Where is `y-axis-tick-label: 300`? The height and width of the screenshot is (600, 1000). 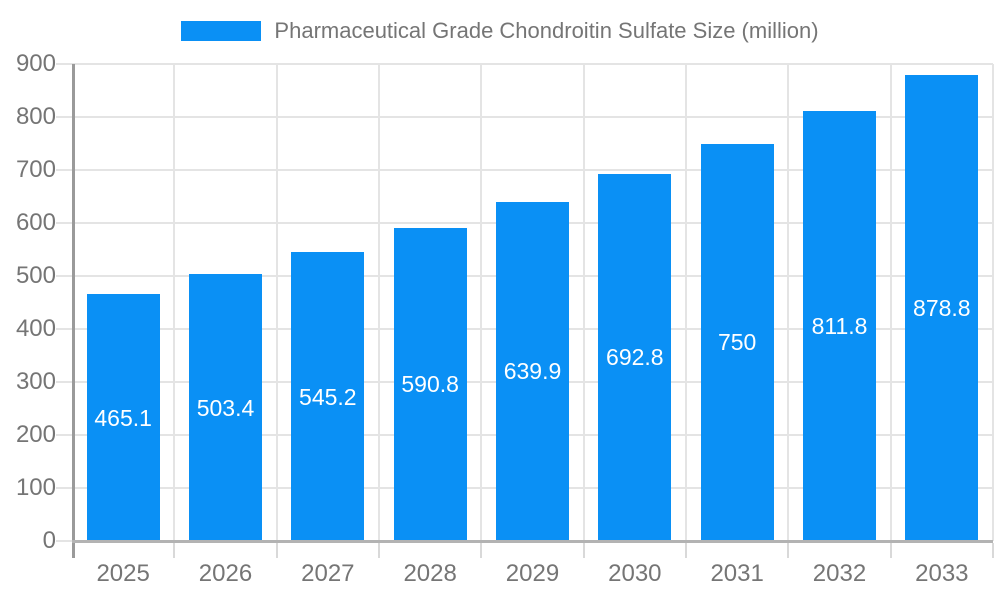 y-axis-tick-label: 300 is located at coordinates (35, 381).